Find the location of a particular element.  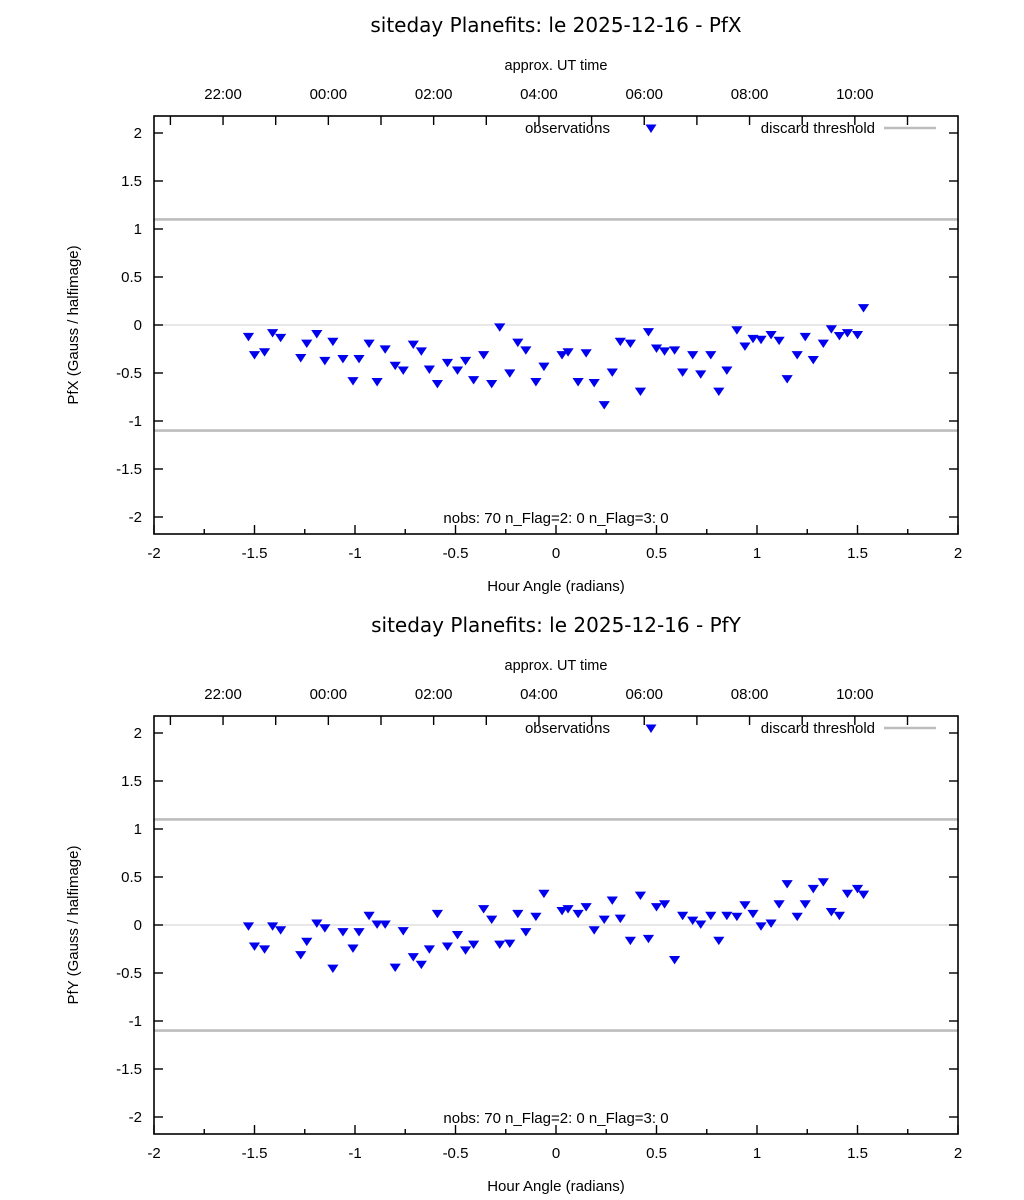

x-tick-label: 1 is located at coordinates (757, 553).